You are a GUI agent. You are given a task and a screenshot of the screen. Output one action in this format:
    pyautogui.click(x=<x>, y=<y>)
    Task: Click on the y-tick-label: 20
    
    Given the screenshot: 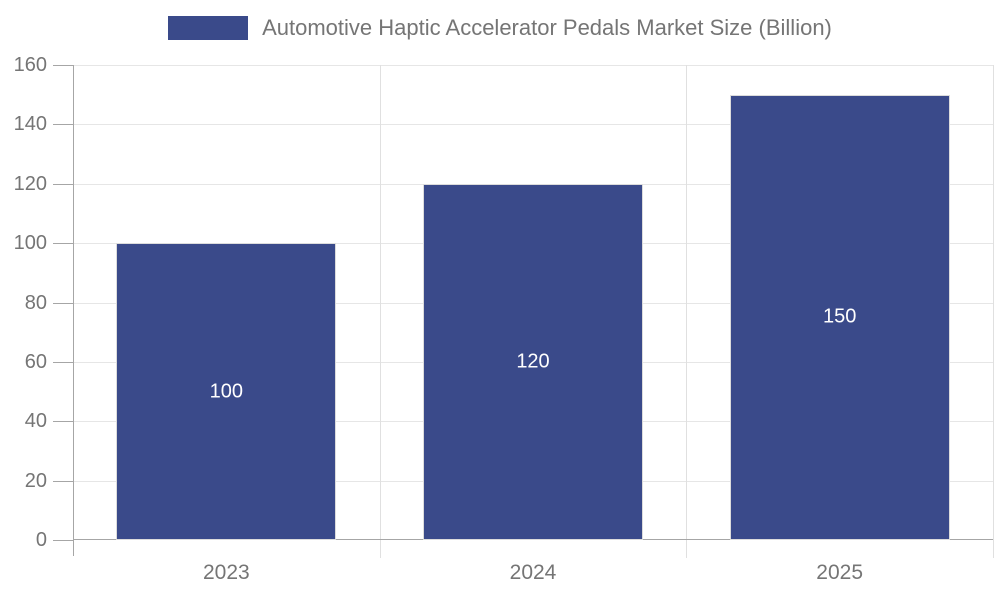 What is the action you would take?
    pyautogui.click(x=35, y=480)
    